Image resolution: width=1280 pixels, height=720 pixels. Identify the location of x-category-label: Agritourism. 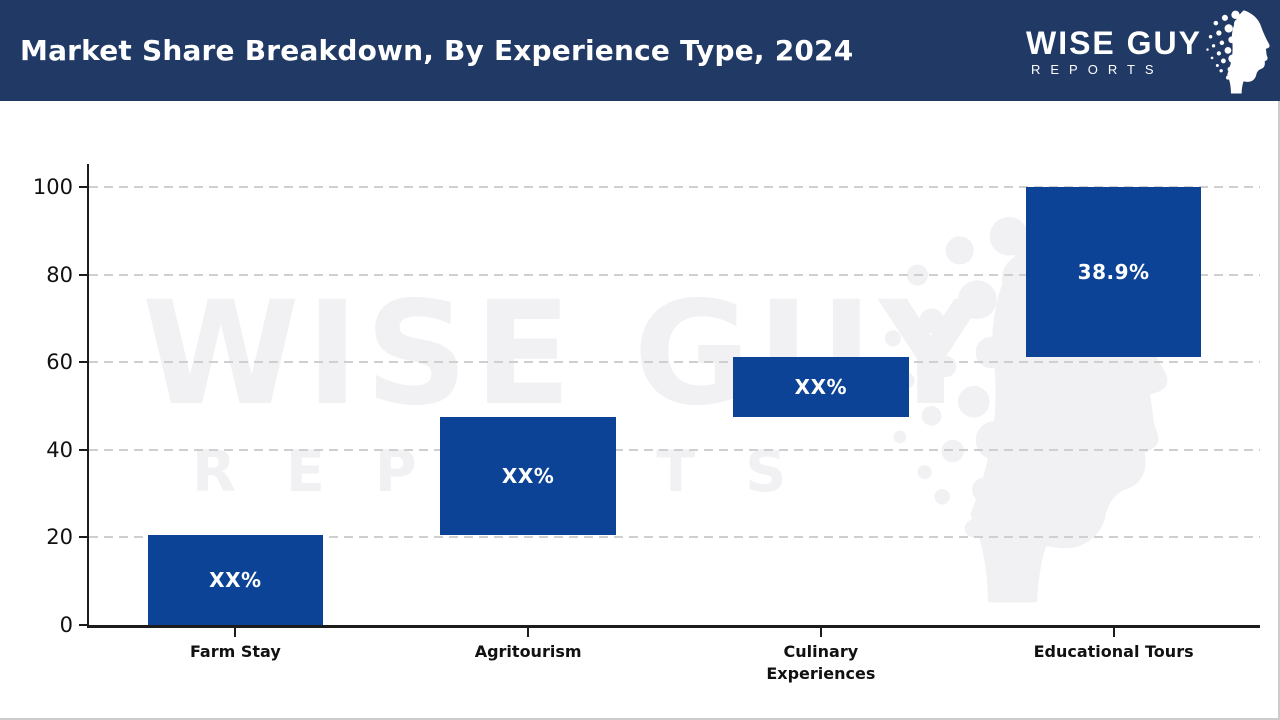
(528, 651).